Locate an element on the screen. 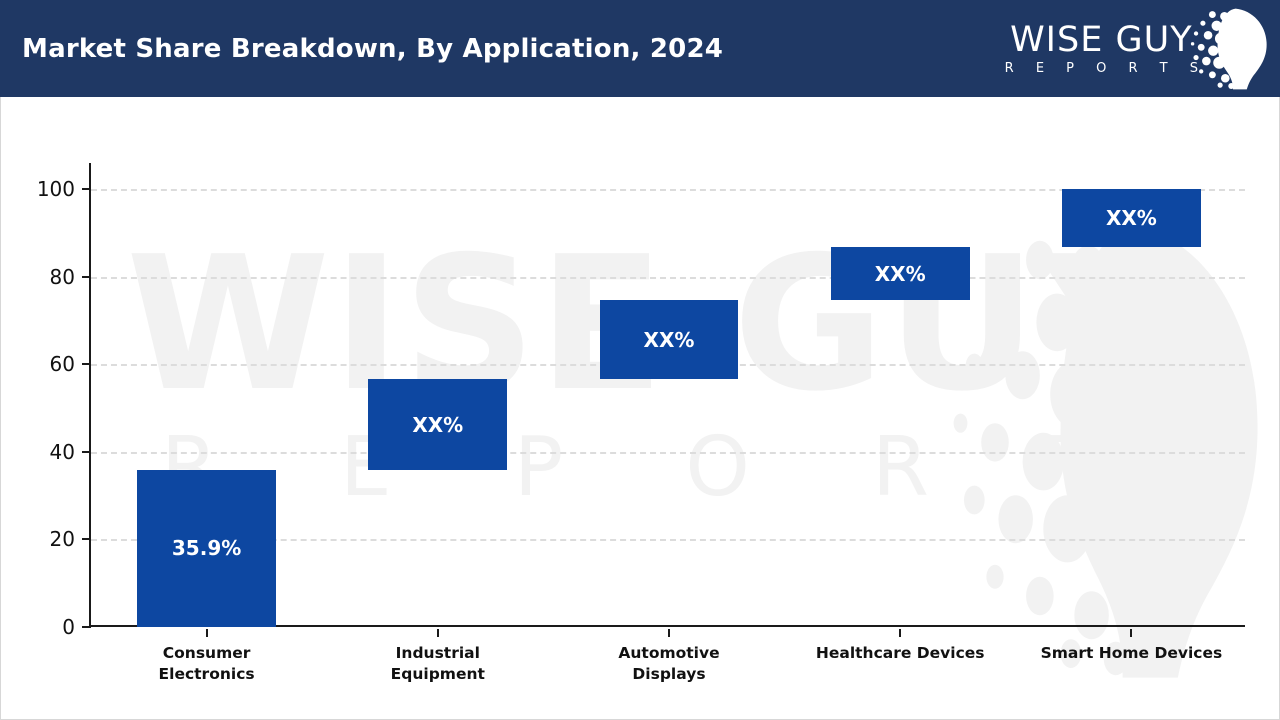  brand-name: WISE GUY is located at coordinates (1101, 40).